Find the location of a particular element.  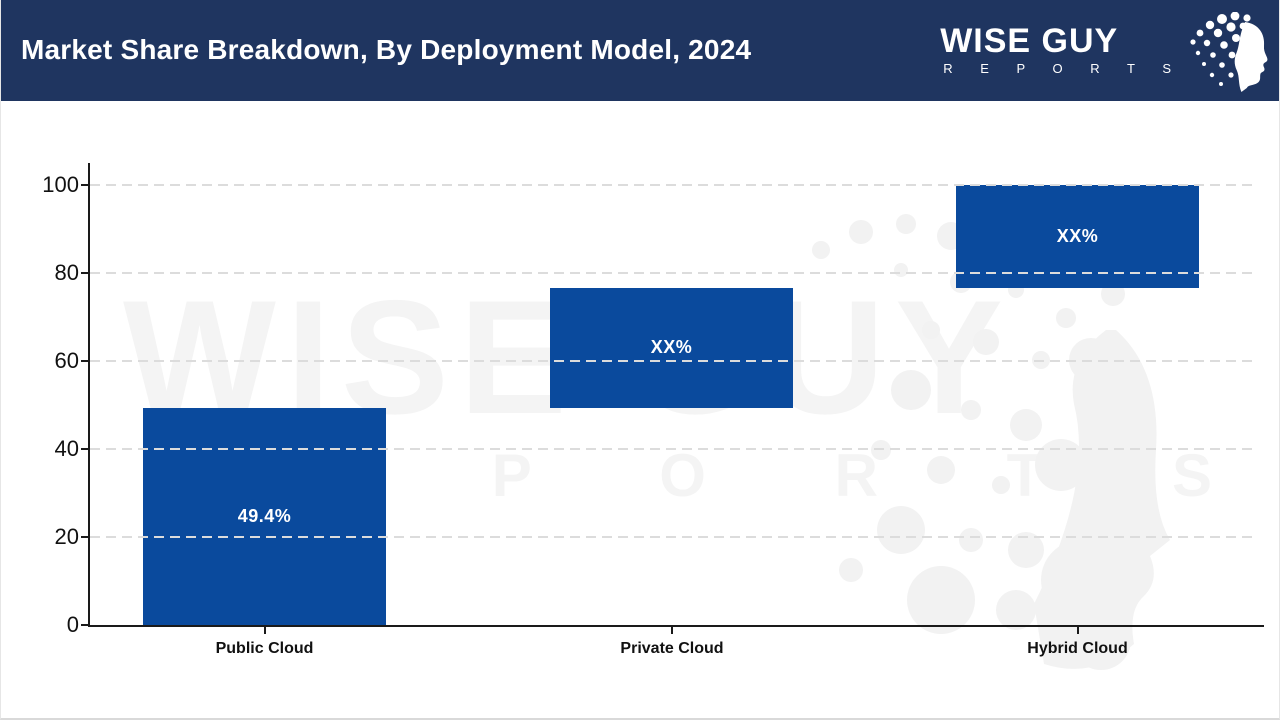

bar-value-label-public-cloud: 49.4% is located at coordinates (264, 515).